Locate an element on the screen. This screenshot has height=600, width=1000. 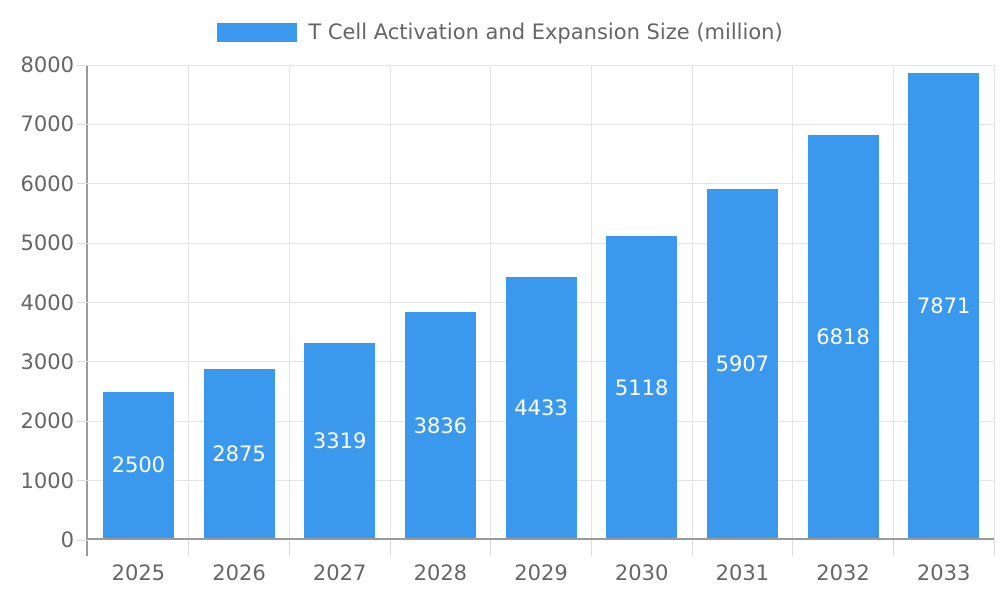
y-axis-labels: 0 1000 2000 3000 4000 5000 6000 7000 8000 is located at coordinates (37, 302).